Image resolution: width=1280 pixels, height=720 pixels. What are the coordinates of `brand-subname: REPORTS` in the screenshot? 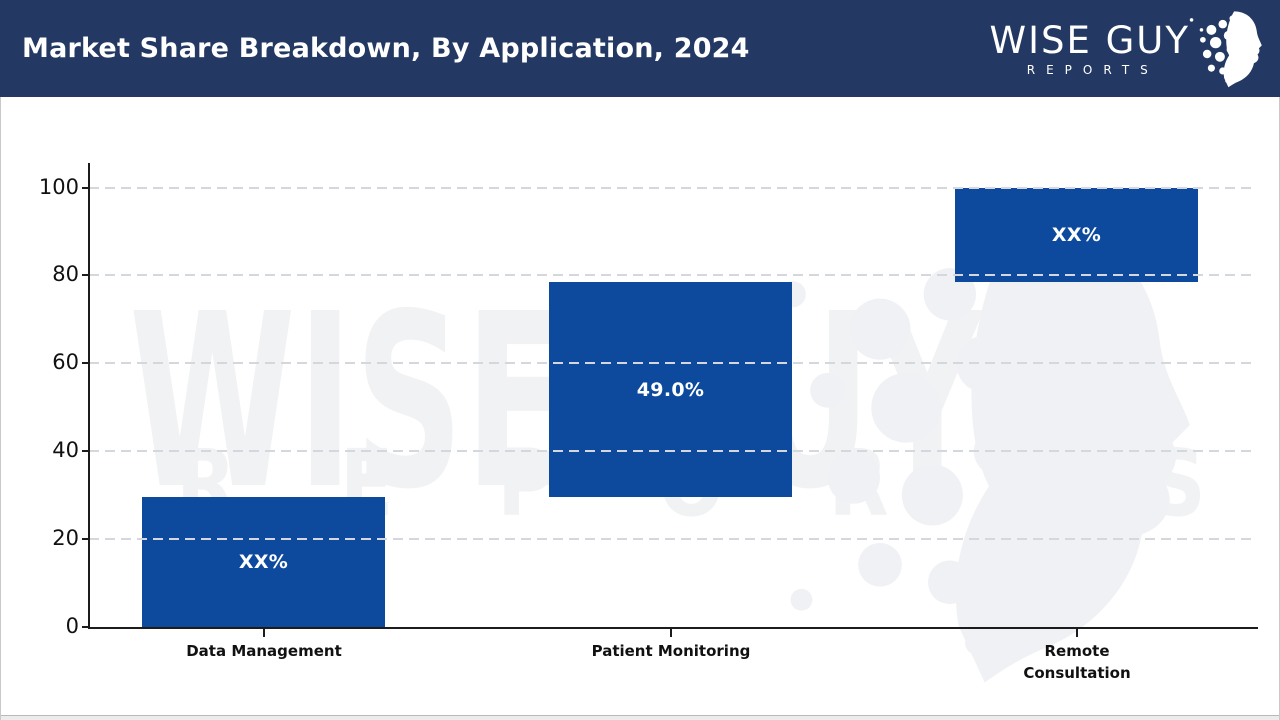 It's located at (1092, 69).